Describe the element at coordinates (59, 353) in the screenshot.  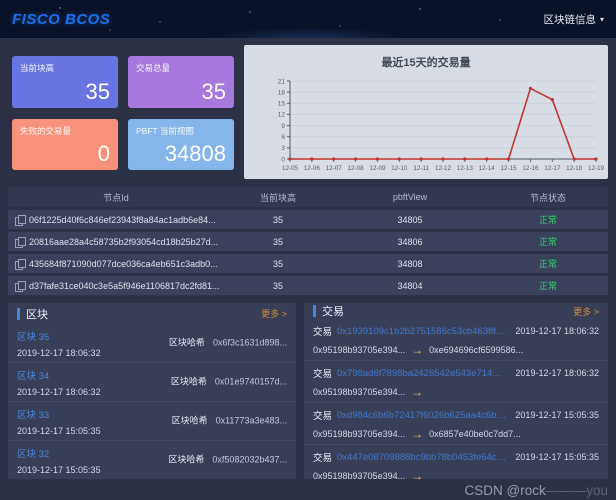
I see `block-timestamp: 2019-12-17 18:06:32` at that location.